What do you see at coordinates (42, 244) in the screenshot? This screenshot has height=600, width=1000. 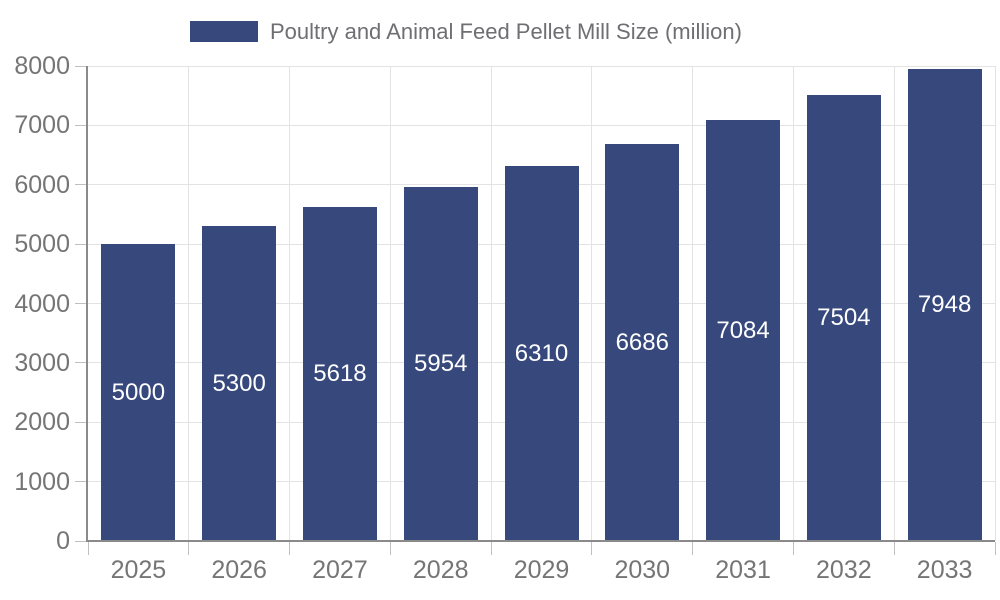 I see `y-tick-label: 5000` at bounding box center [42, 244].